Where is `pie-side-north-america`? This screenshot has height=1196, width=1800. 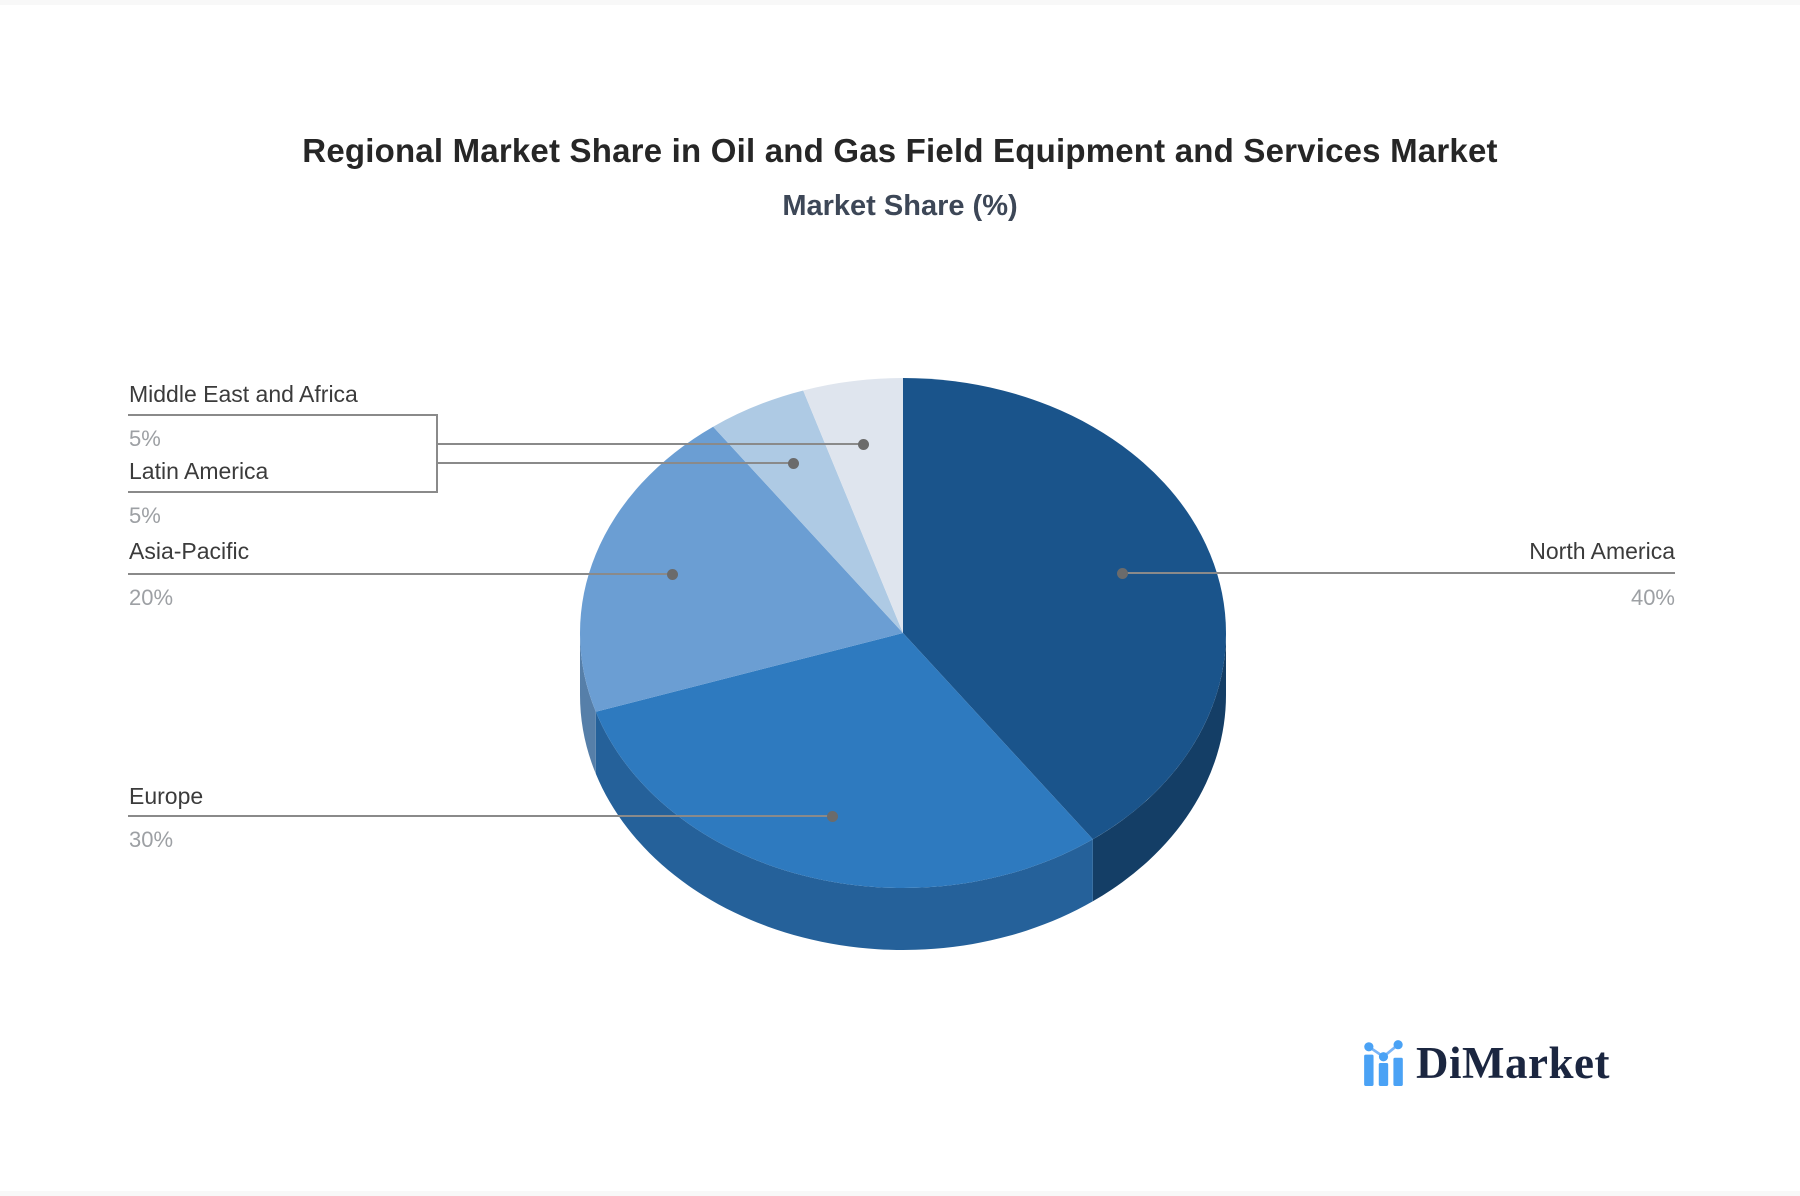 pie-side-north-america is located at coordinates (1159, 767).